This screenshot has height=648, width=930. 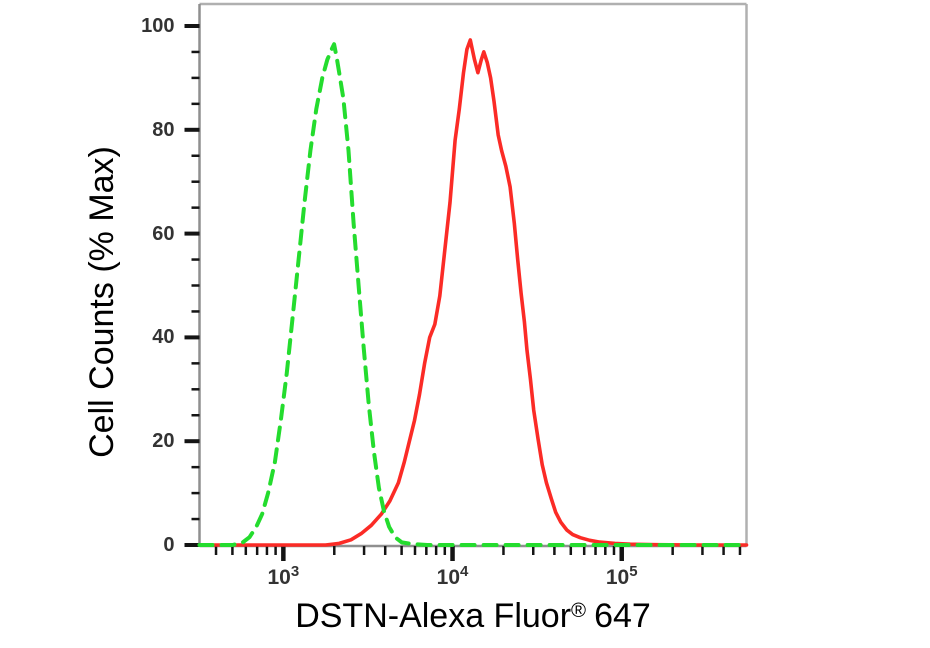 What do you see at coordinates (163, 233) in the screenshot?
I see `y-tick-label-60: 60` at bounding box center [163, 233].